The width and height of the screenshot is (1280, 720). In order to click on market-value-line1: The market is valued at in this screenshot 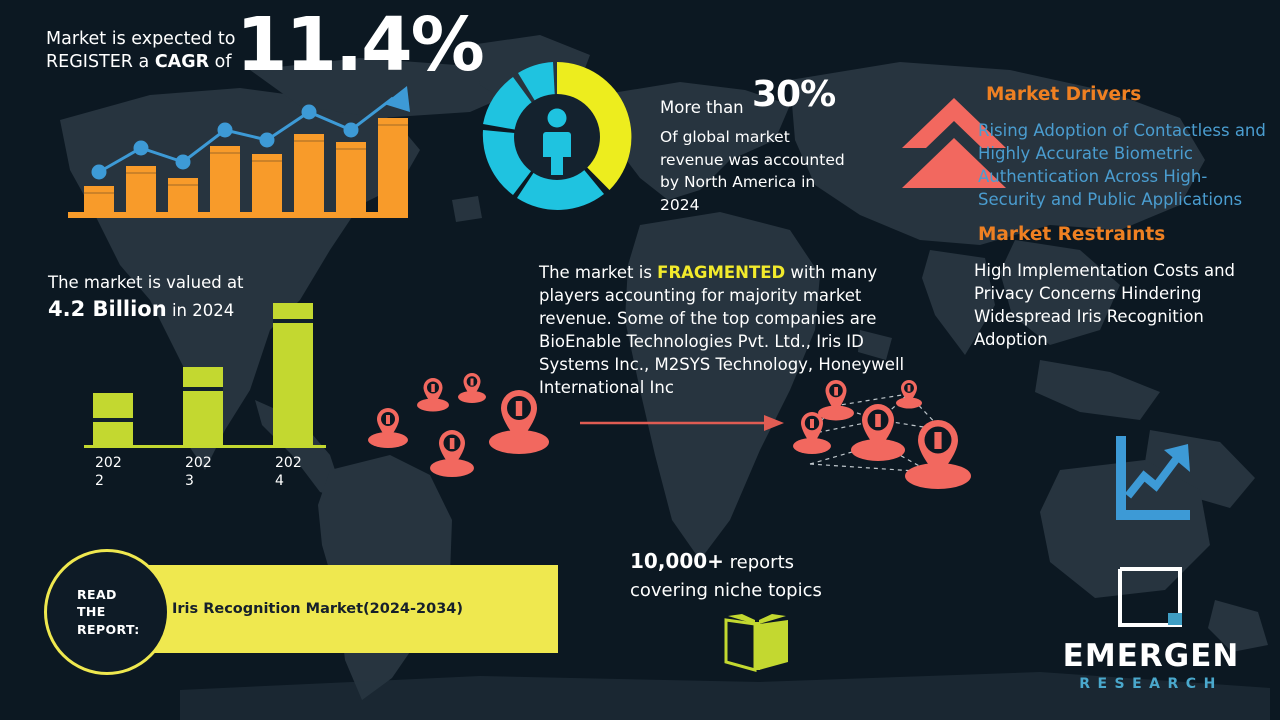, I will do `click(146, 282)`.